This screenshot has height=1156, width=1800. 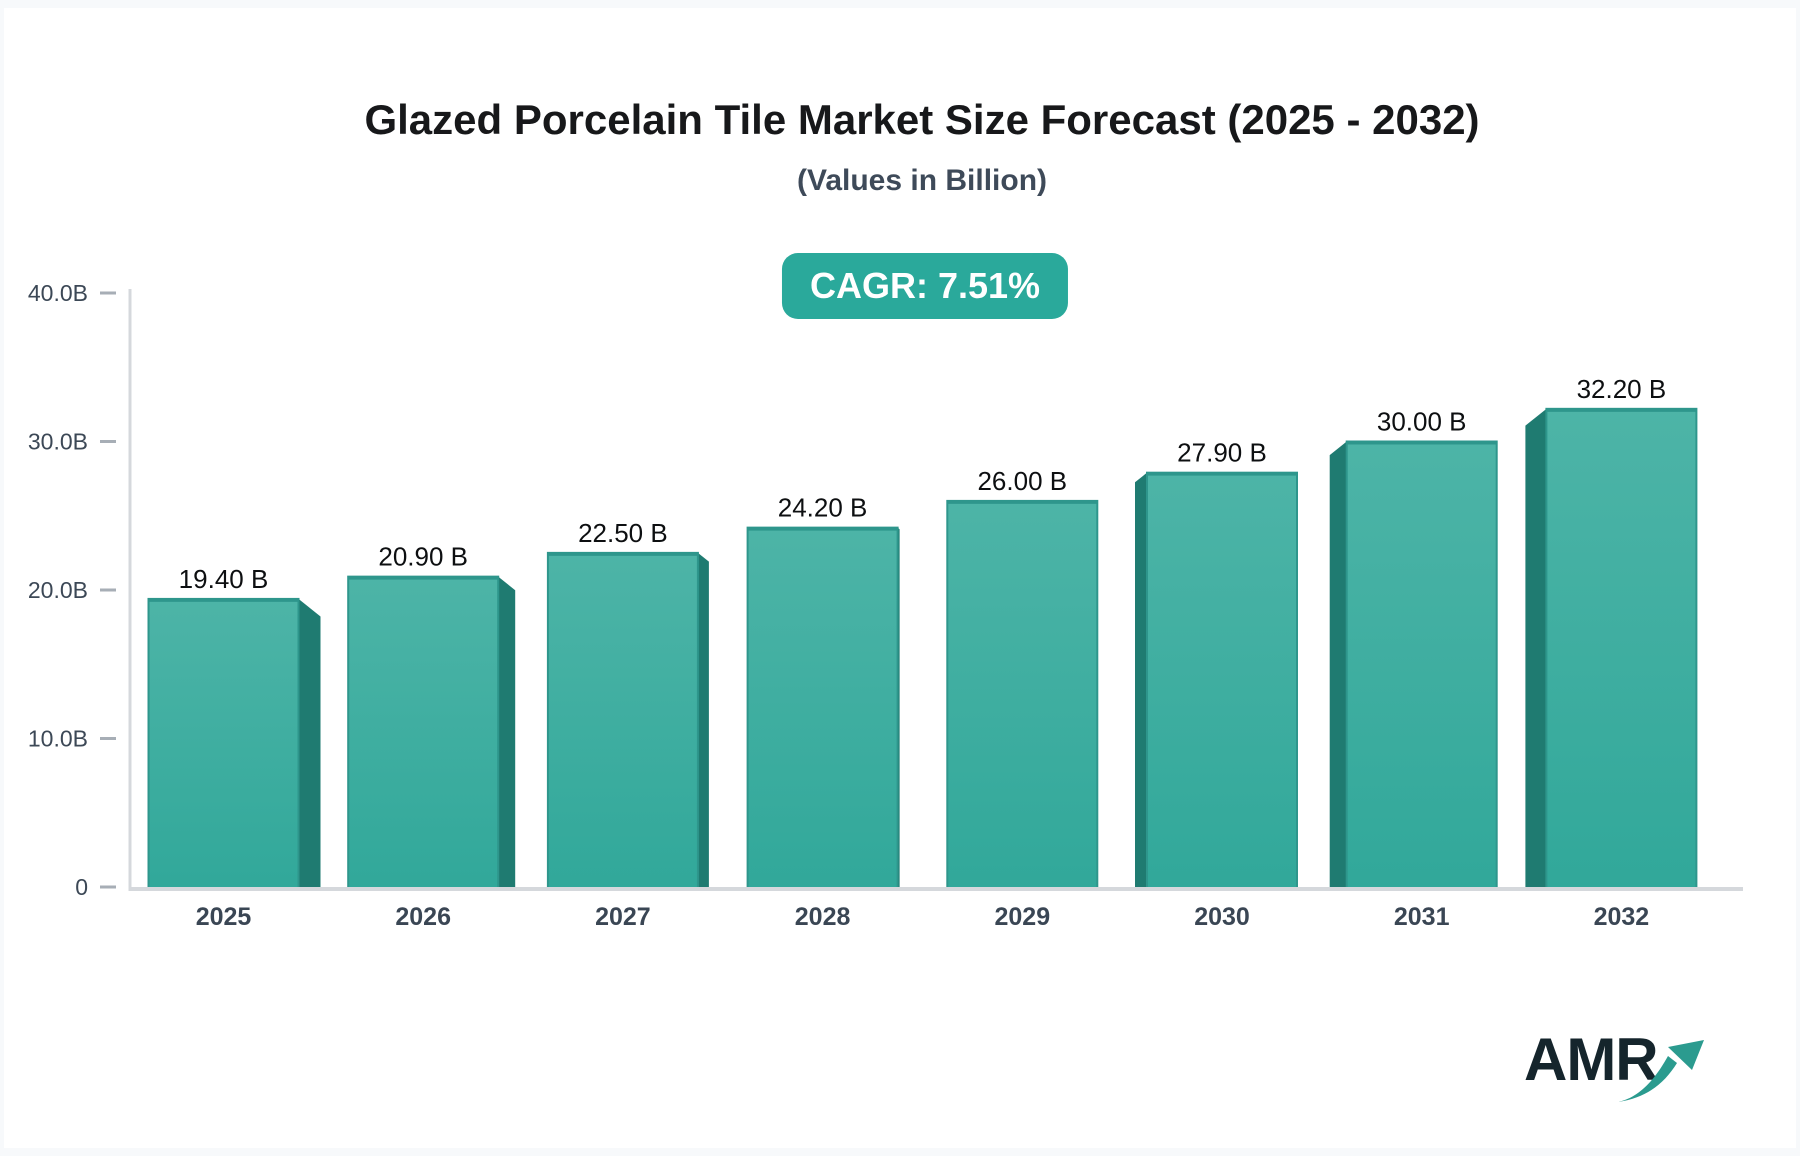 What do you see at coordinates (58, 590) in the screenshot?
I see `y-axis-label-20.0B: 20.0B` at bounding box center [58, 590].